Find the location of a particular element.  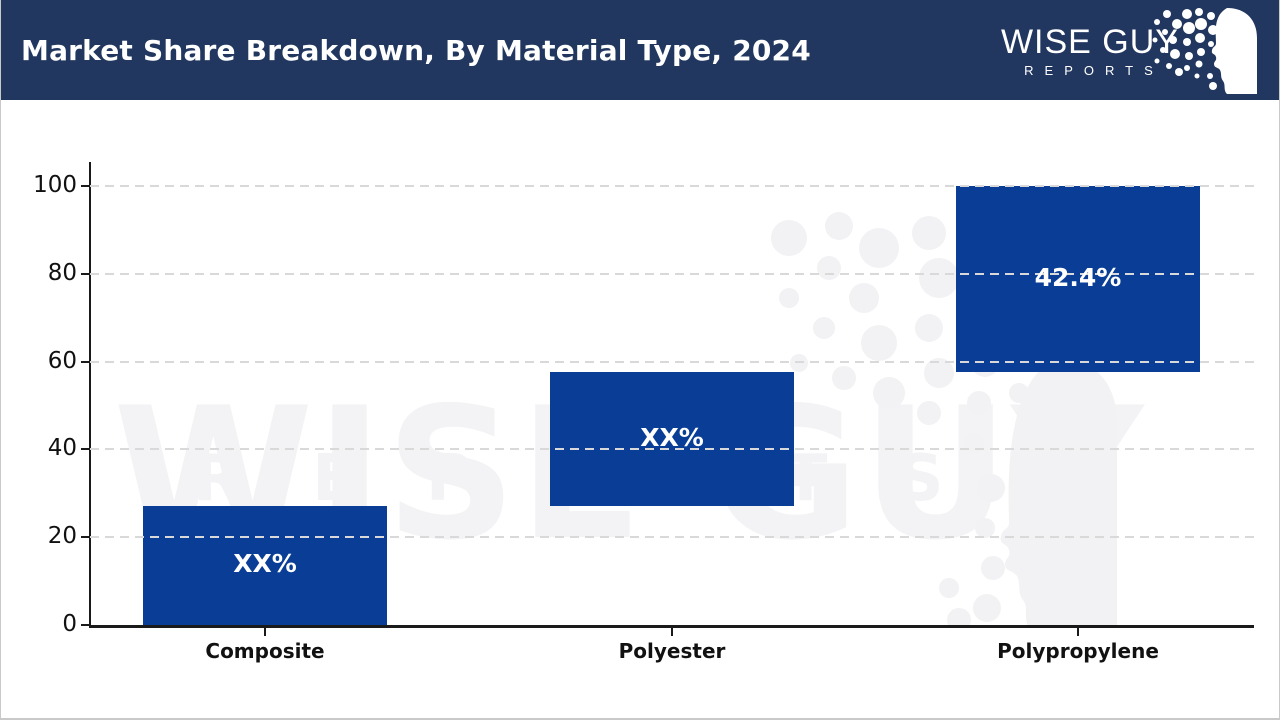

y-tick-label-80: 80 is located at coordinates (62, 272).